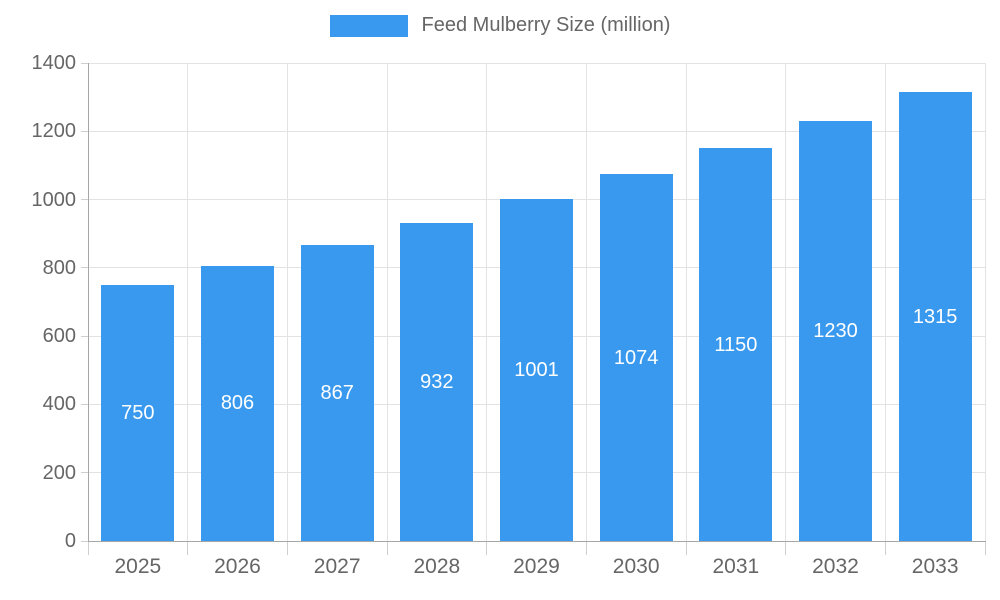  I want to click on y-tick-label: 1400, so click(54, 63).